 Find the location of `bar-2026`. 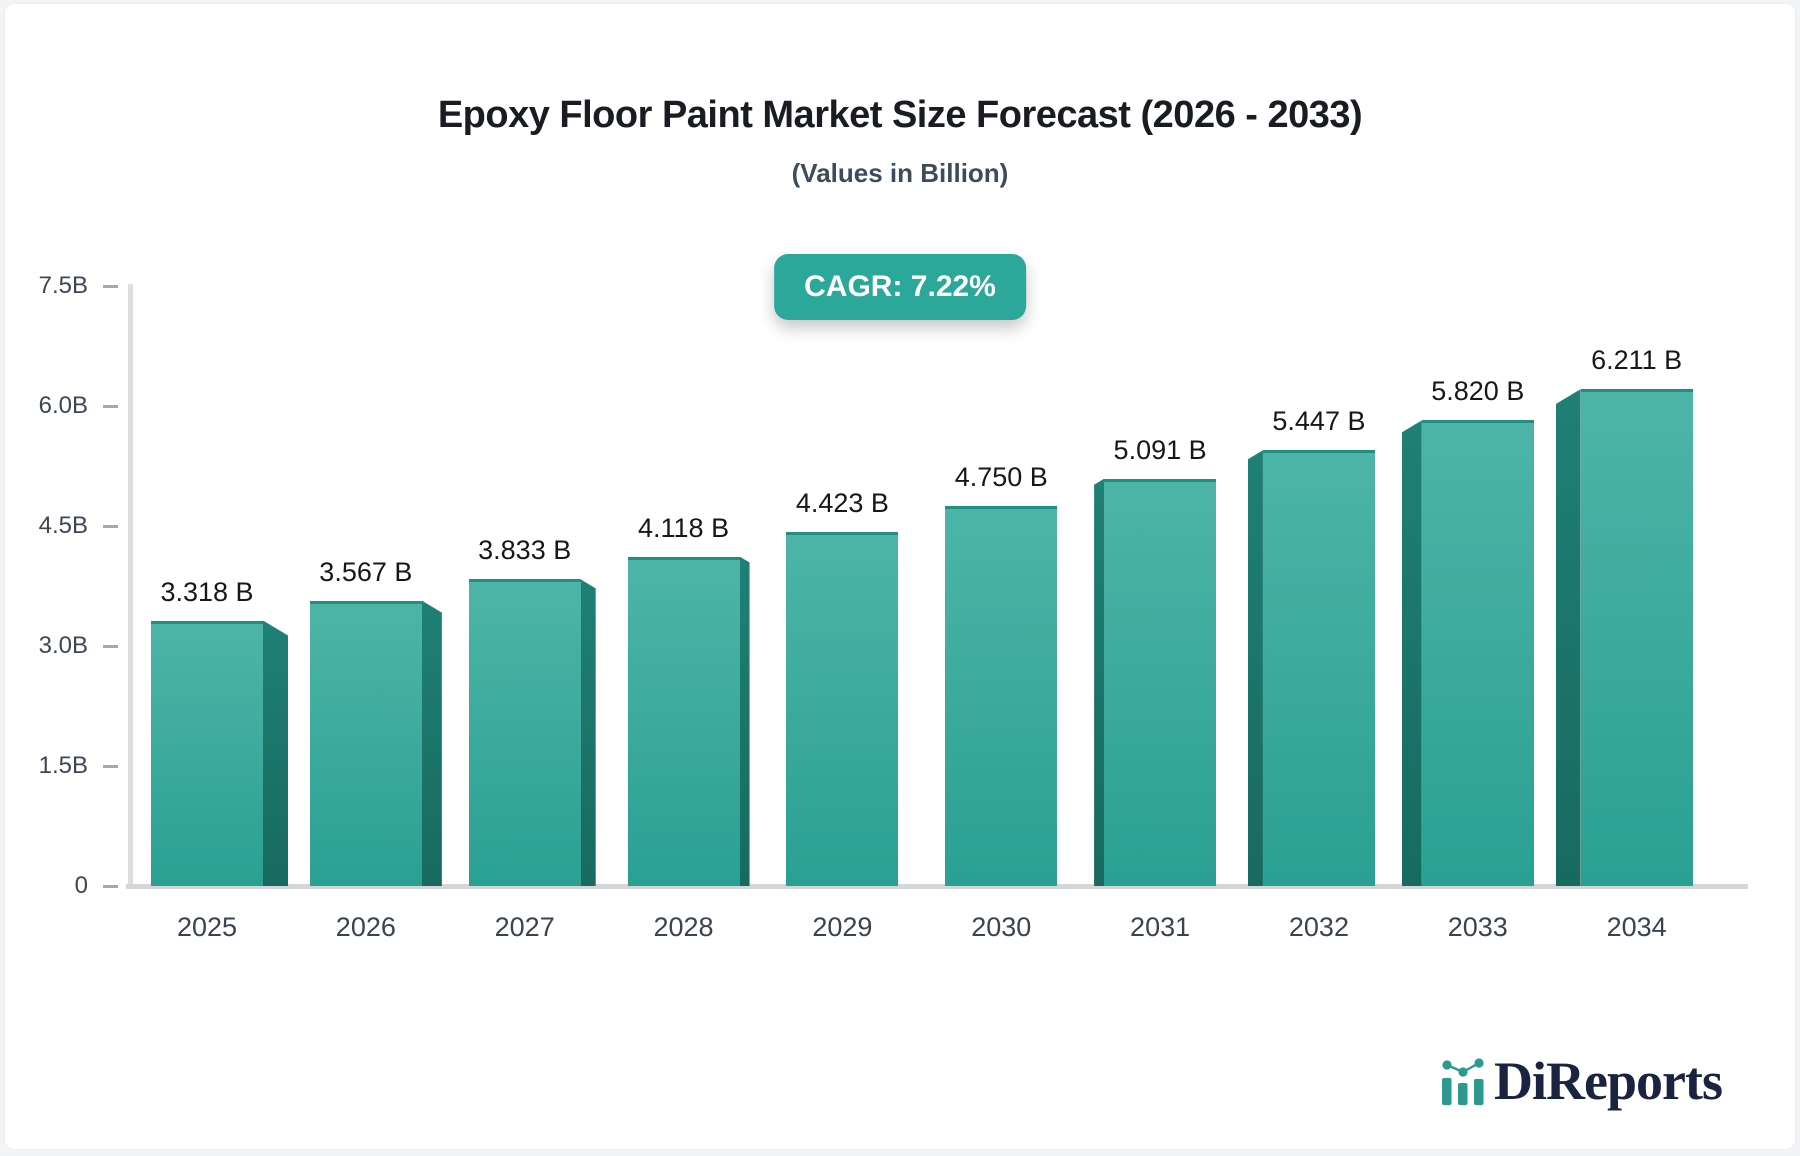

bar-2026 is located at coordinates (365, 743).